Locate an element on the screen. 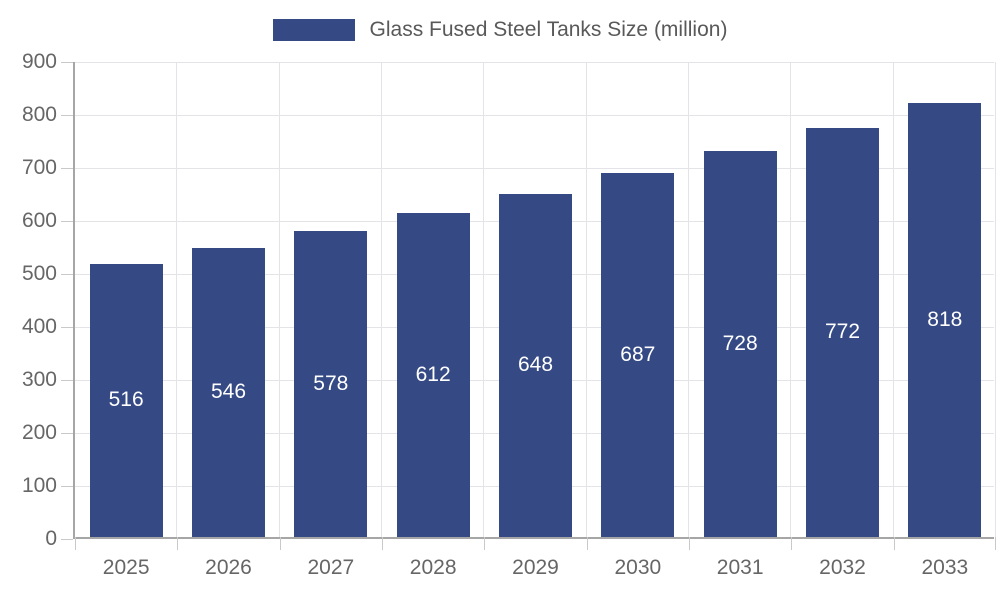  bar: 772 is located at coordinates (842, 332).